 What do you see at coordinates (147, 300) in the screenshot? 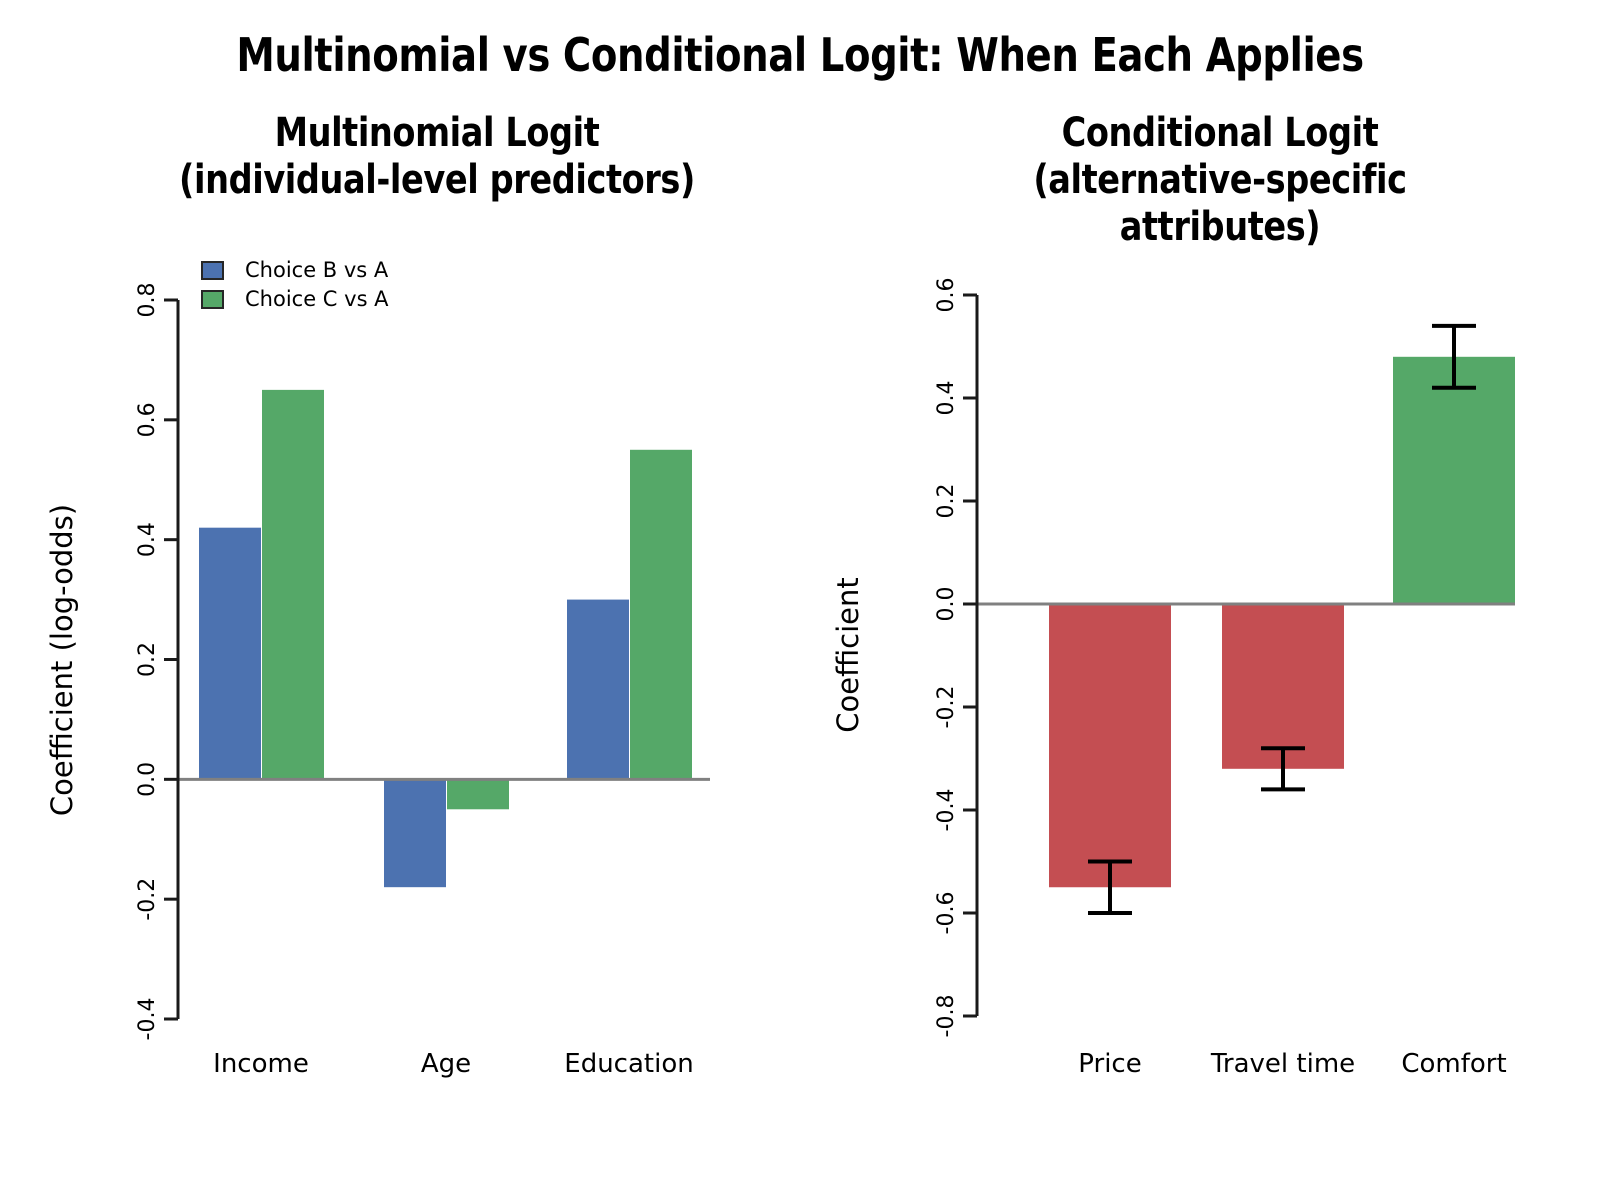
I see `y-tick-label: 0.8` at bounding box center [147, 300].